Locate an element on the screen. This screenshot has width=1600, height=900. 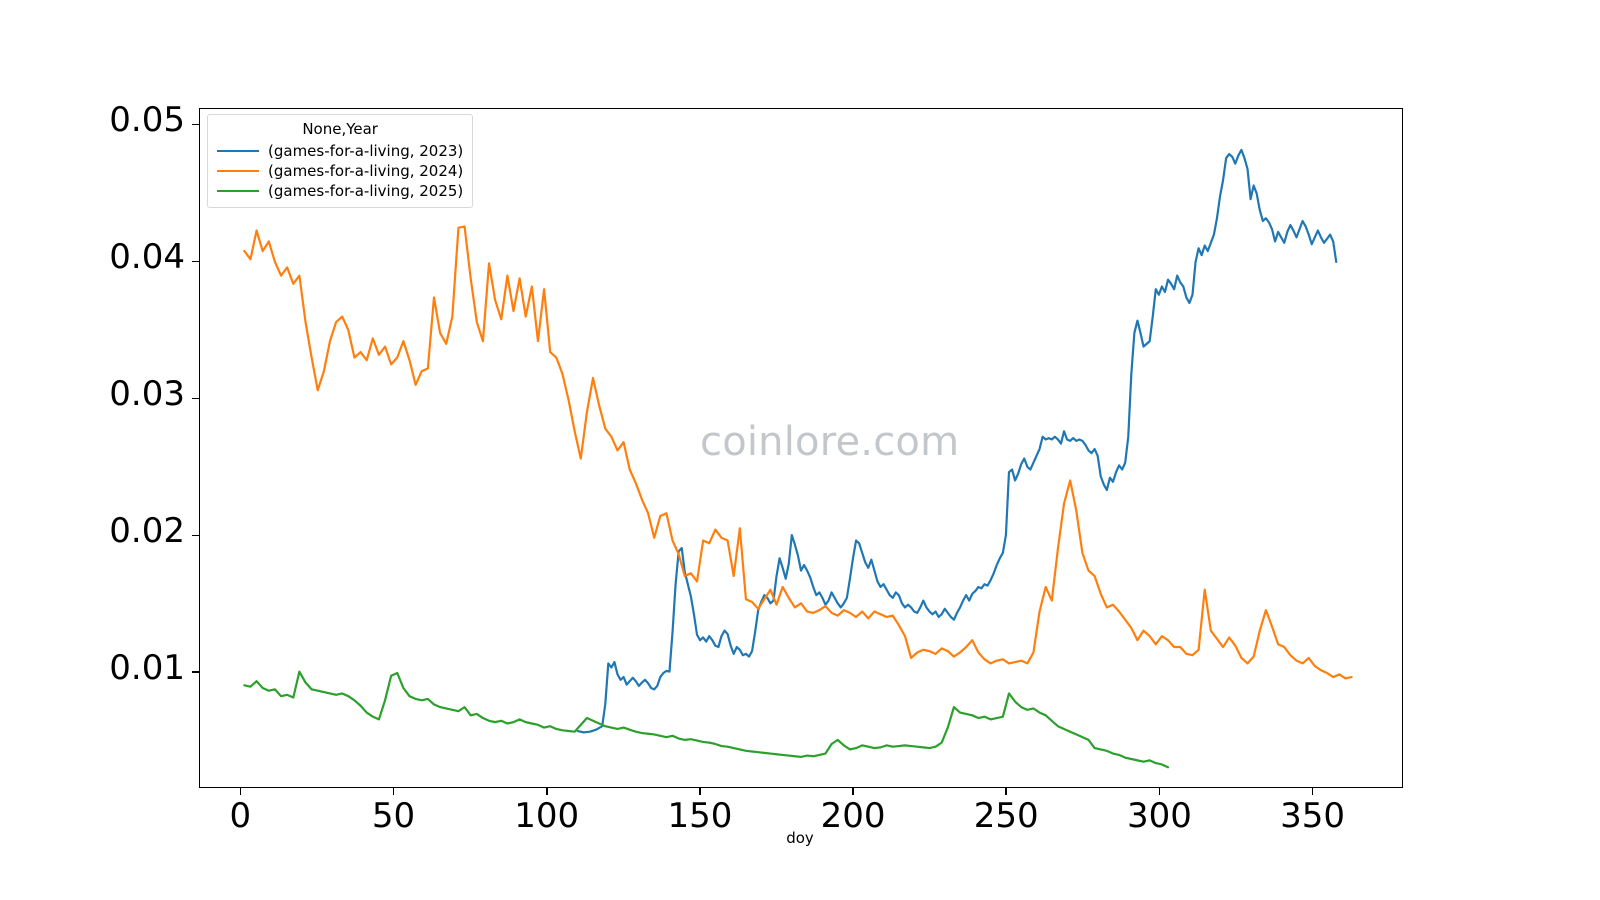
legend-entry: (games-for-a-living, 2023) is located at coordinates (340, 151).